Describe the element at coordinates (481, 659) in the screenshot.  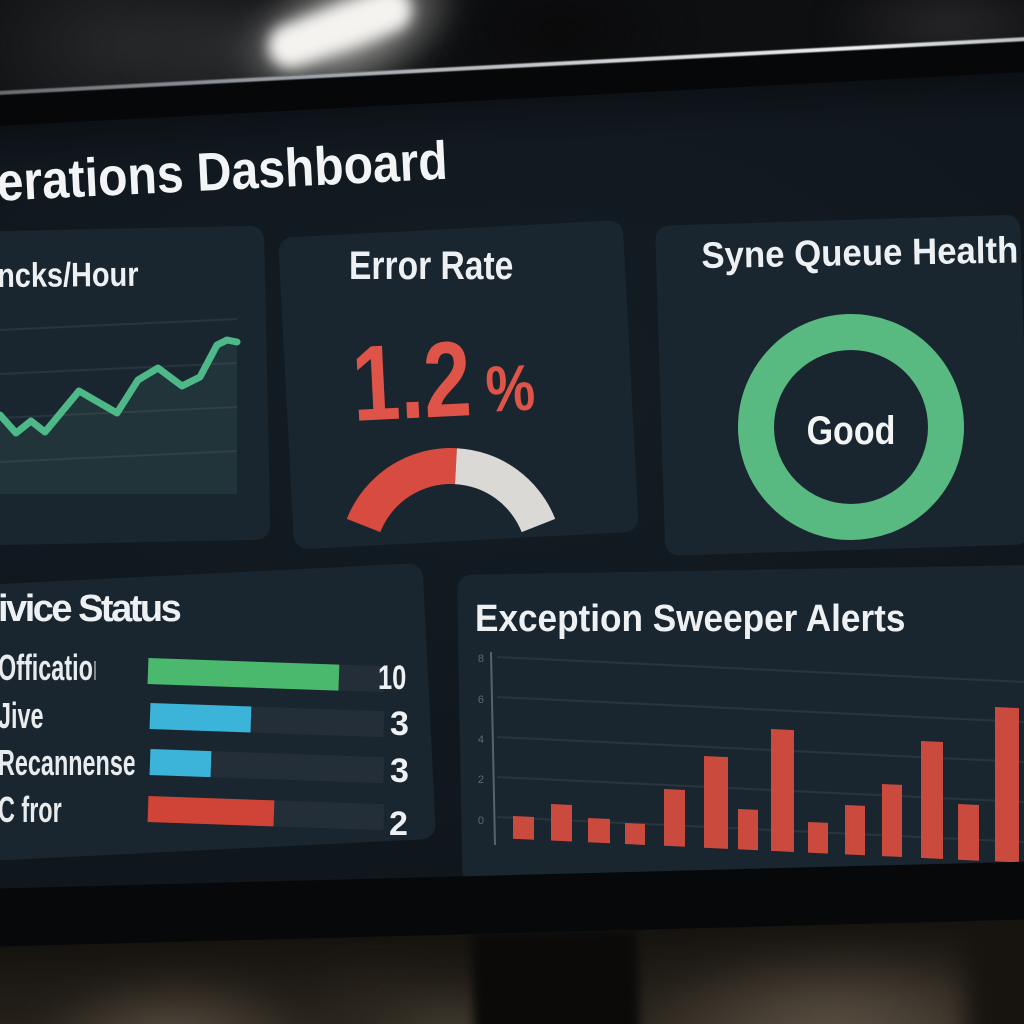
I see `svg-text: 8` at that location.